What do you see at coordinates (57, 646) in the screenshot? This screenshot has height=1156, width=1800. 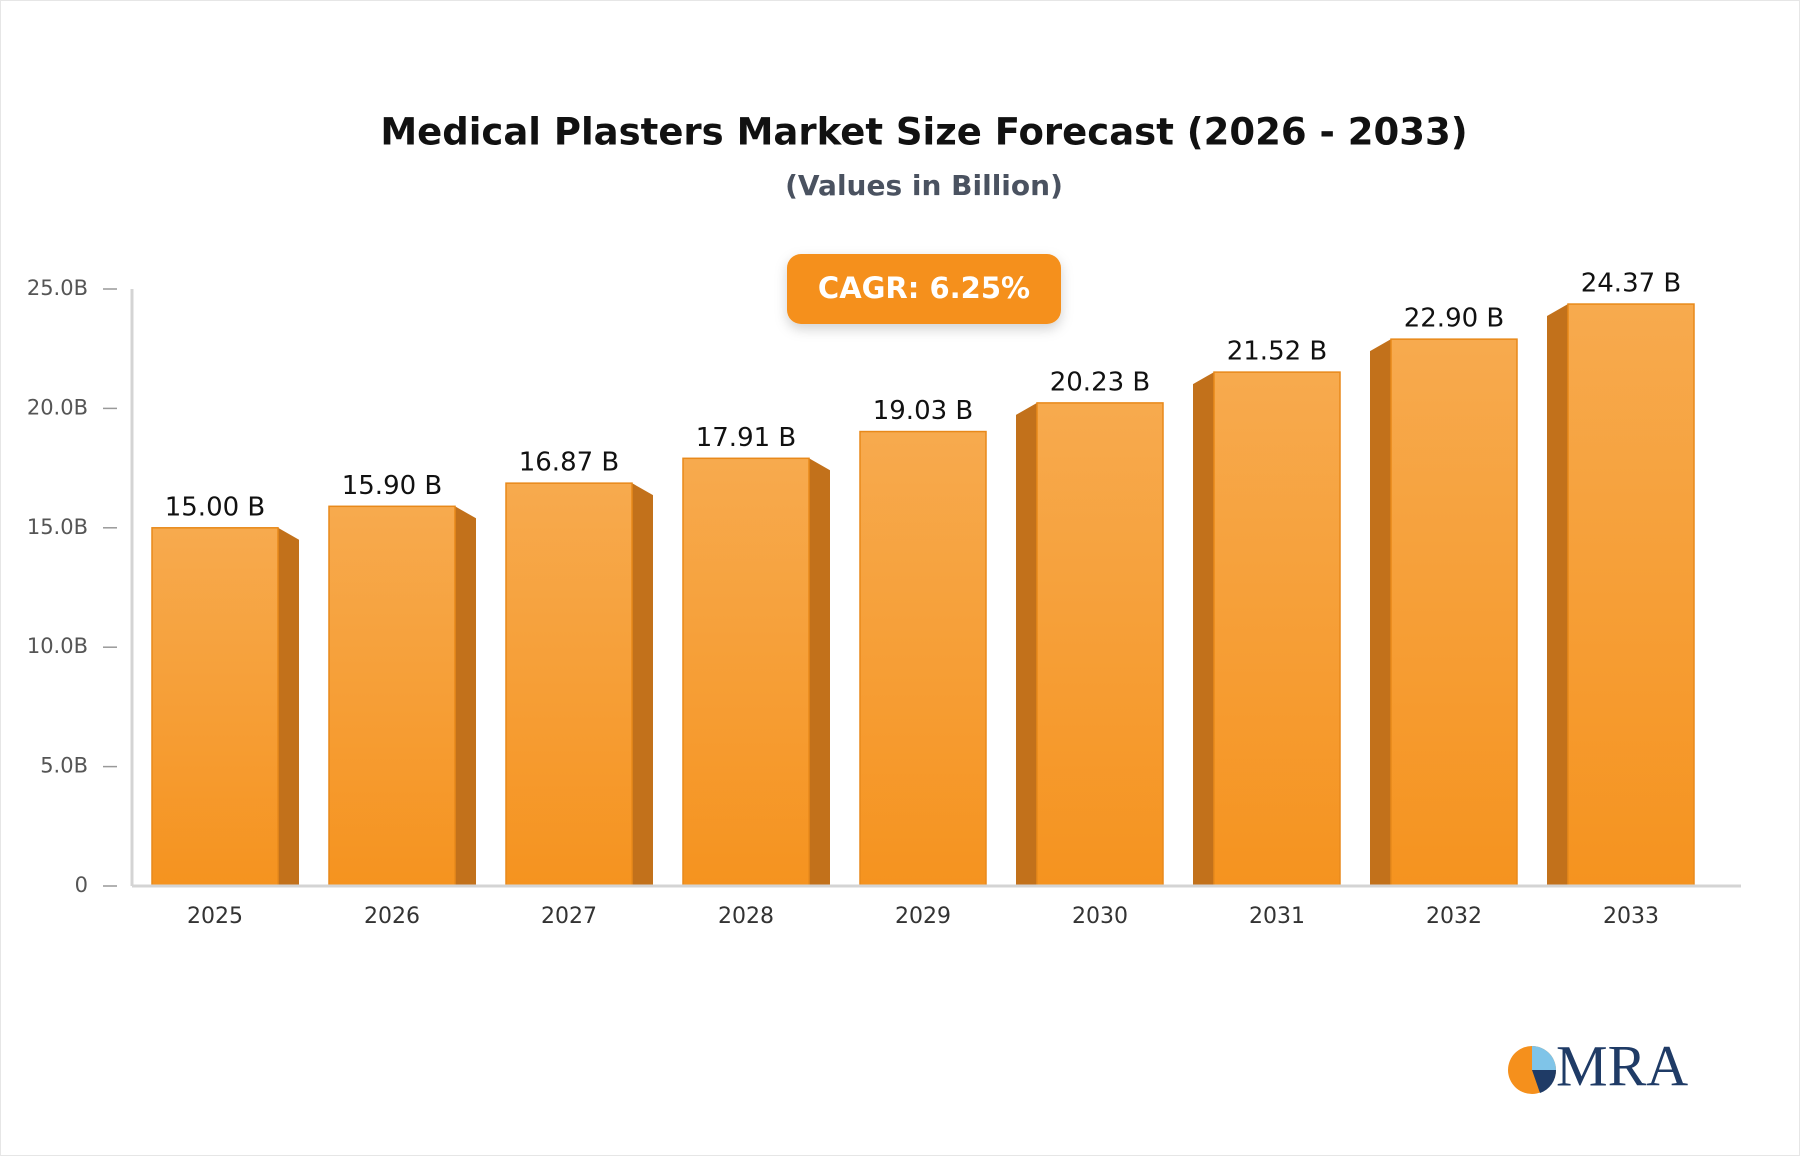 I see `y-tick-label: 10.0B` at bounding box center [57, 646].